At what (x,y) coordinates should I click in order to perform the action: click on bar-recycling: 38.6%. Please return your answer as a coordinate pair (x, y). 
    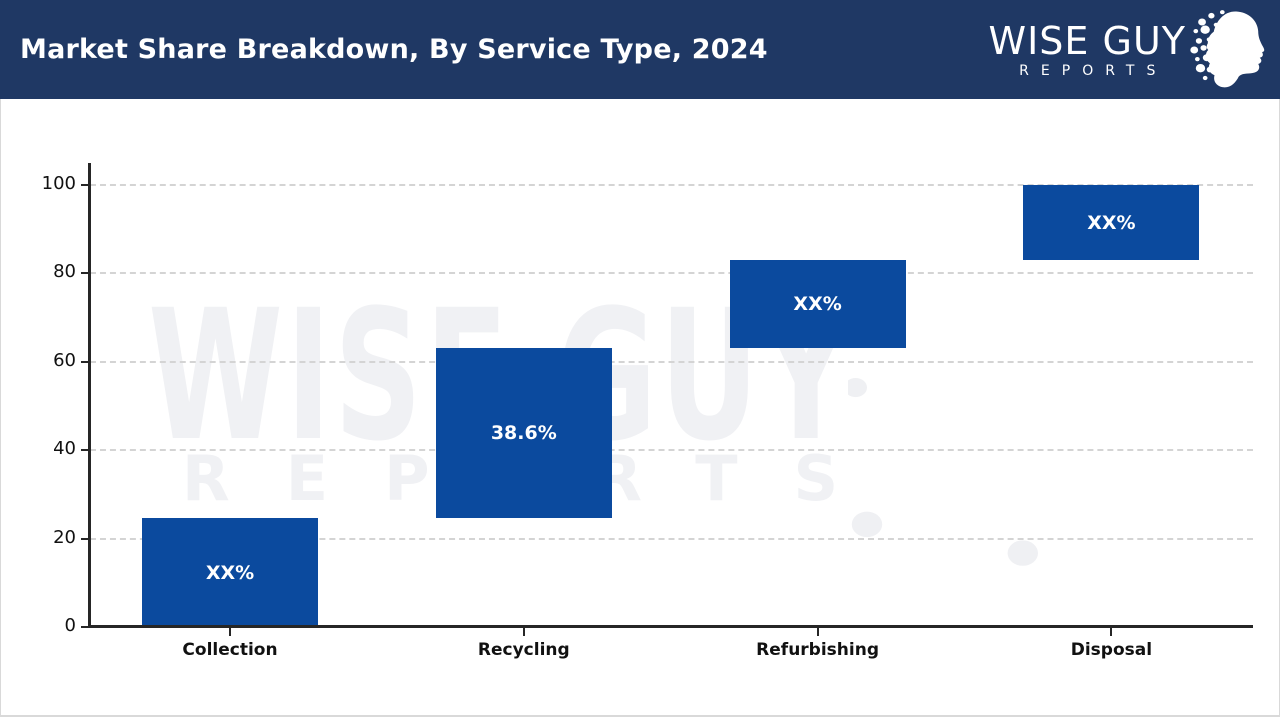
    Looking at the image, I should click on (523, 433).